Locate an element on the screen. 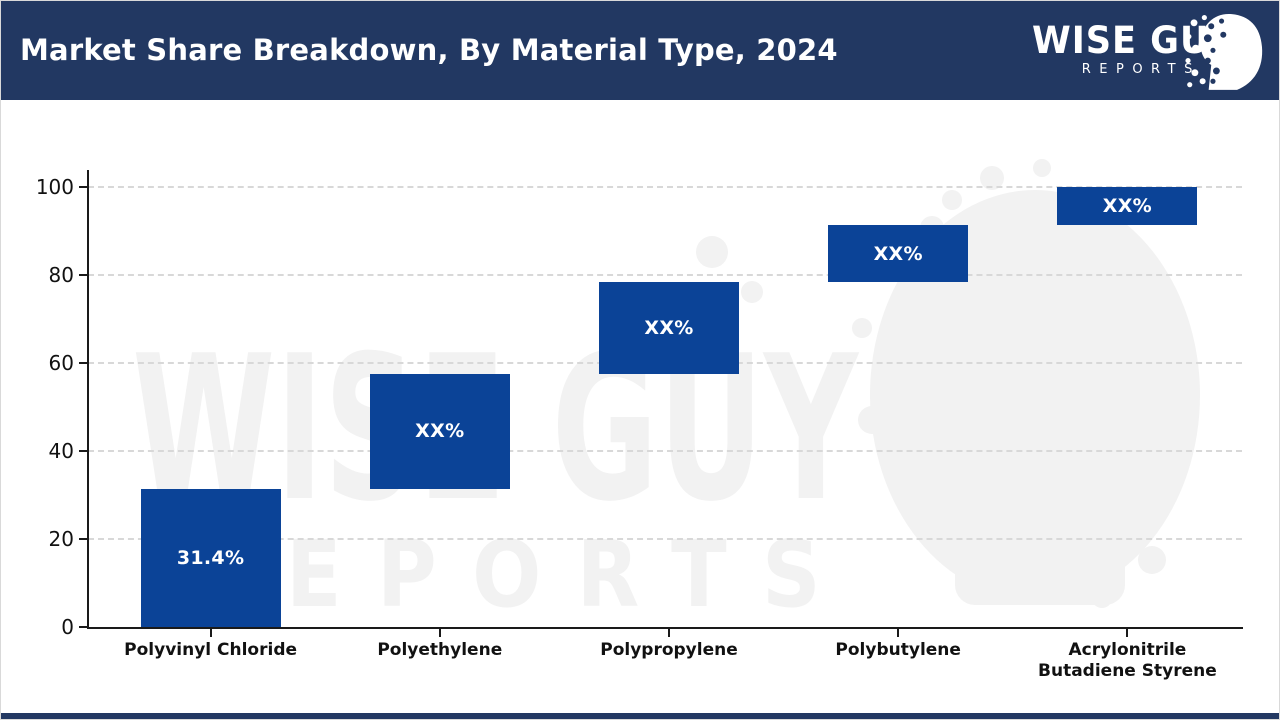 This screenshot has height=720, width=1280. x-category-label: Polyvinyl Chloride is located at coordinates (211, 650).